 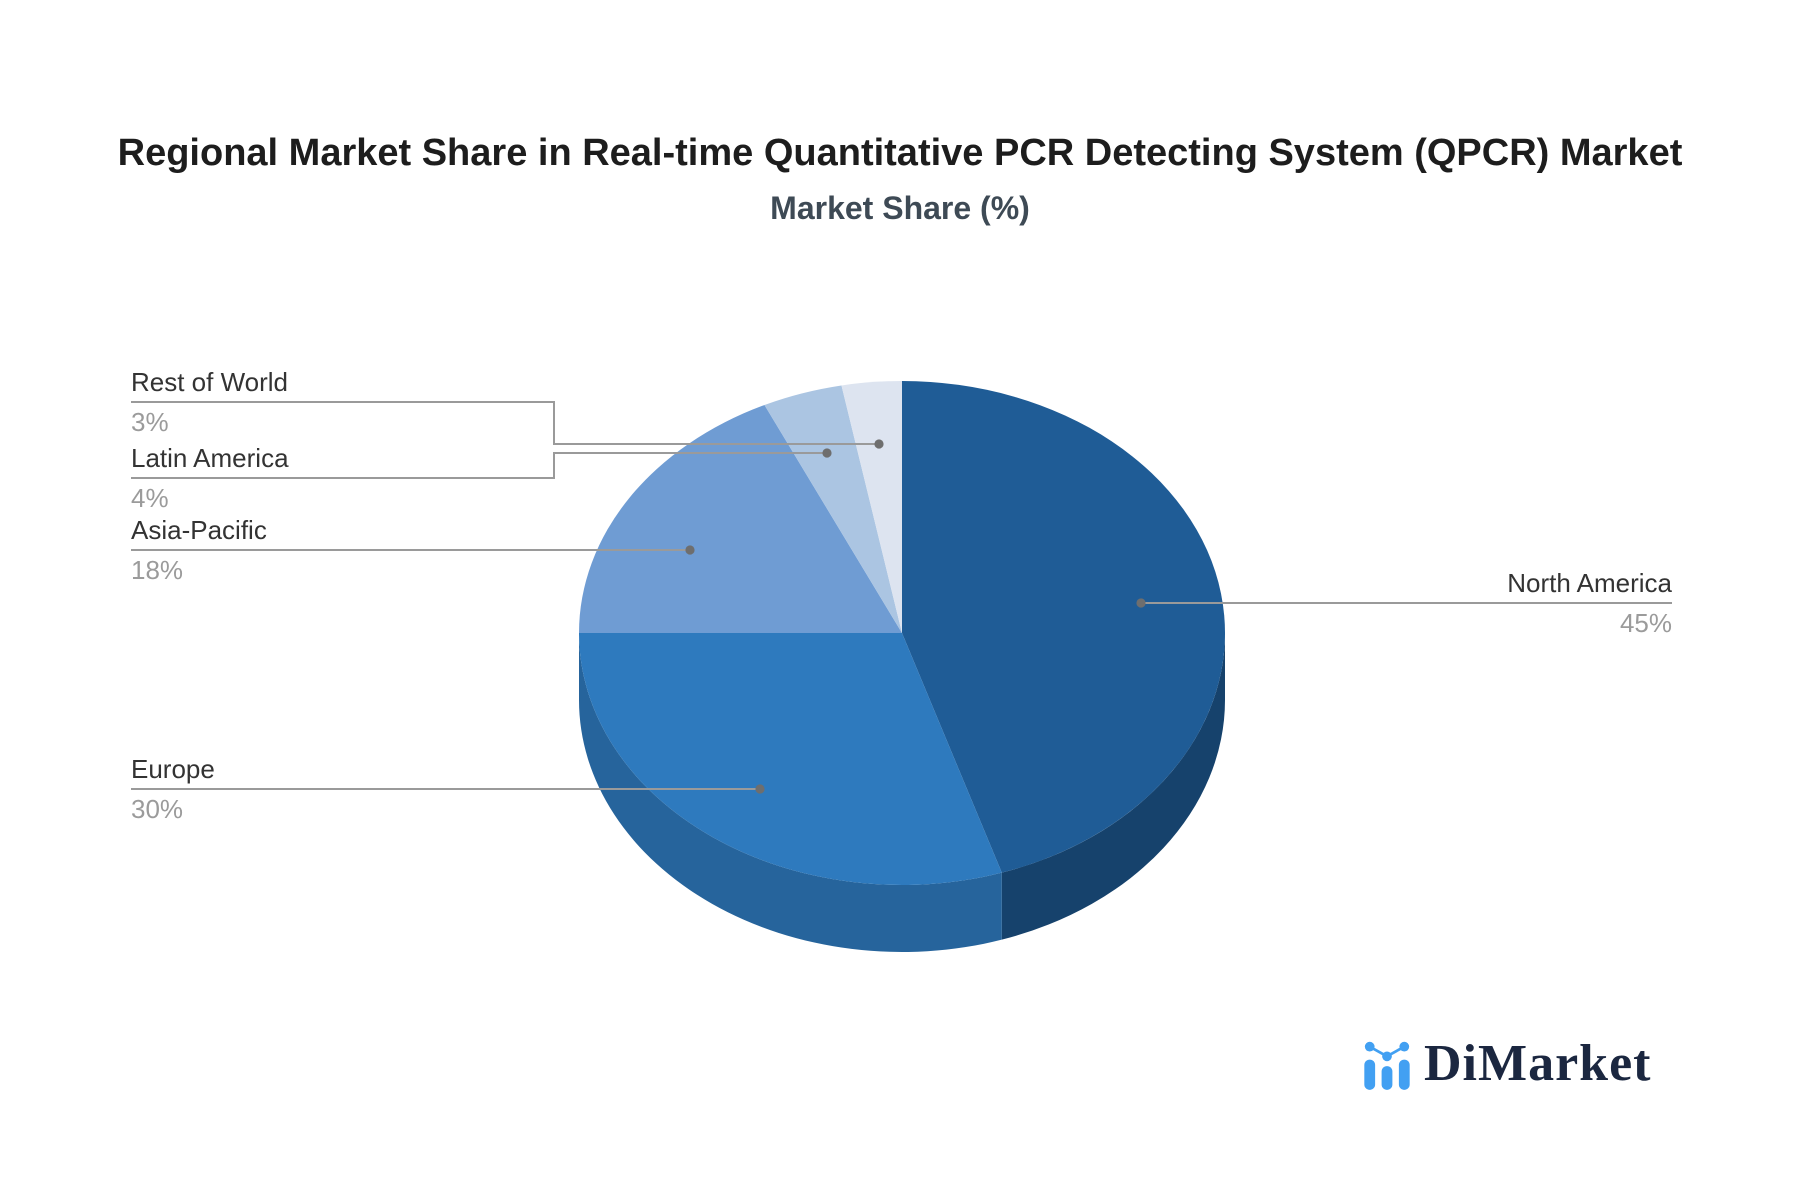 What do you see at coordinates (157, 570) in the screenshot?
I see `slice-value-asia-pacific: 18%` at bounding box center [157, 570].